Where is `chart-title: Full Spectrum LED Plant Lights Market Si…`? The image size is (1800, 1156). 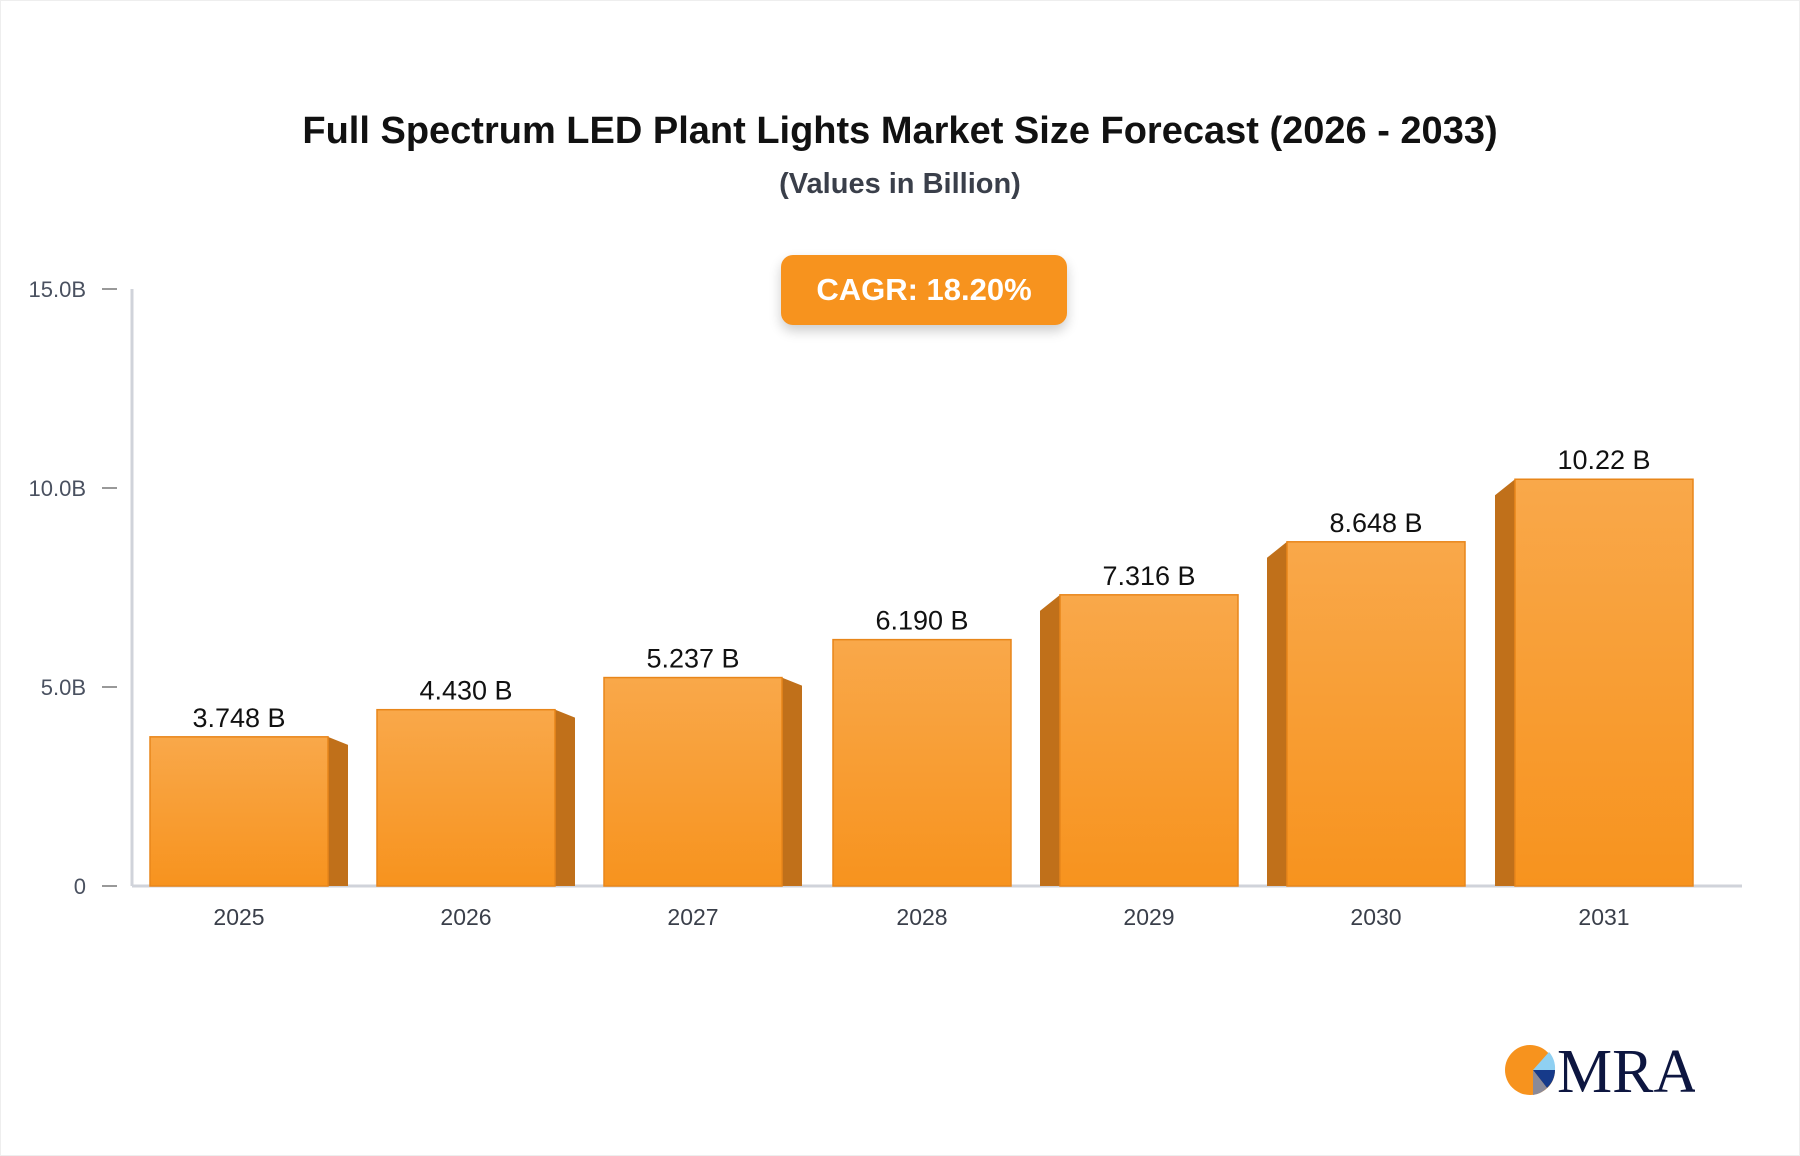
chart-title: Full Spectrum LED Plant Lights Market Si… is located at coordinates (900, 131).